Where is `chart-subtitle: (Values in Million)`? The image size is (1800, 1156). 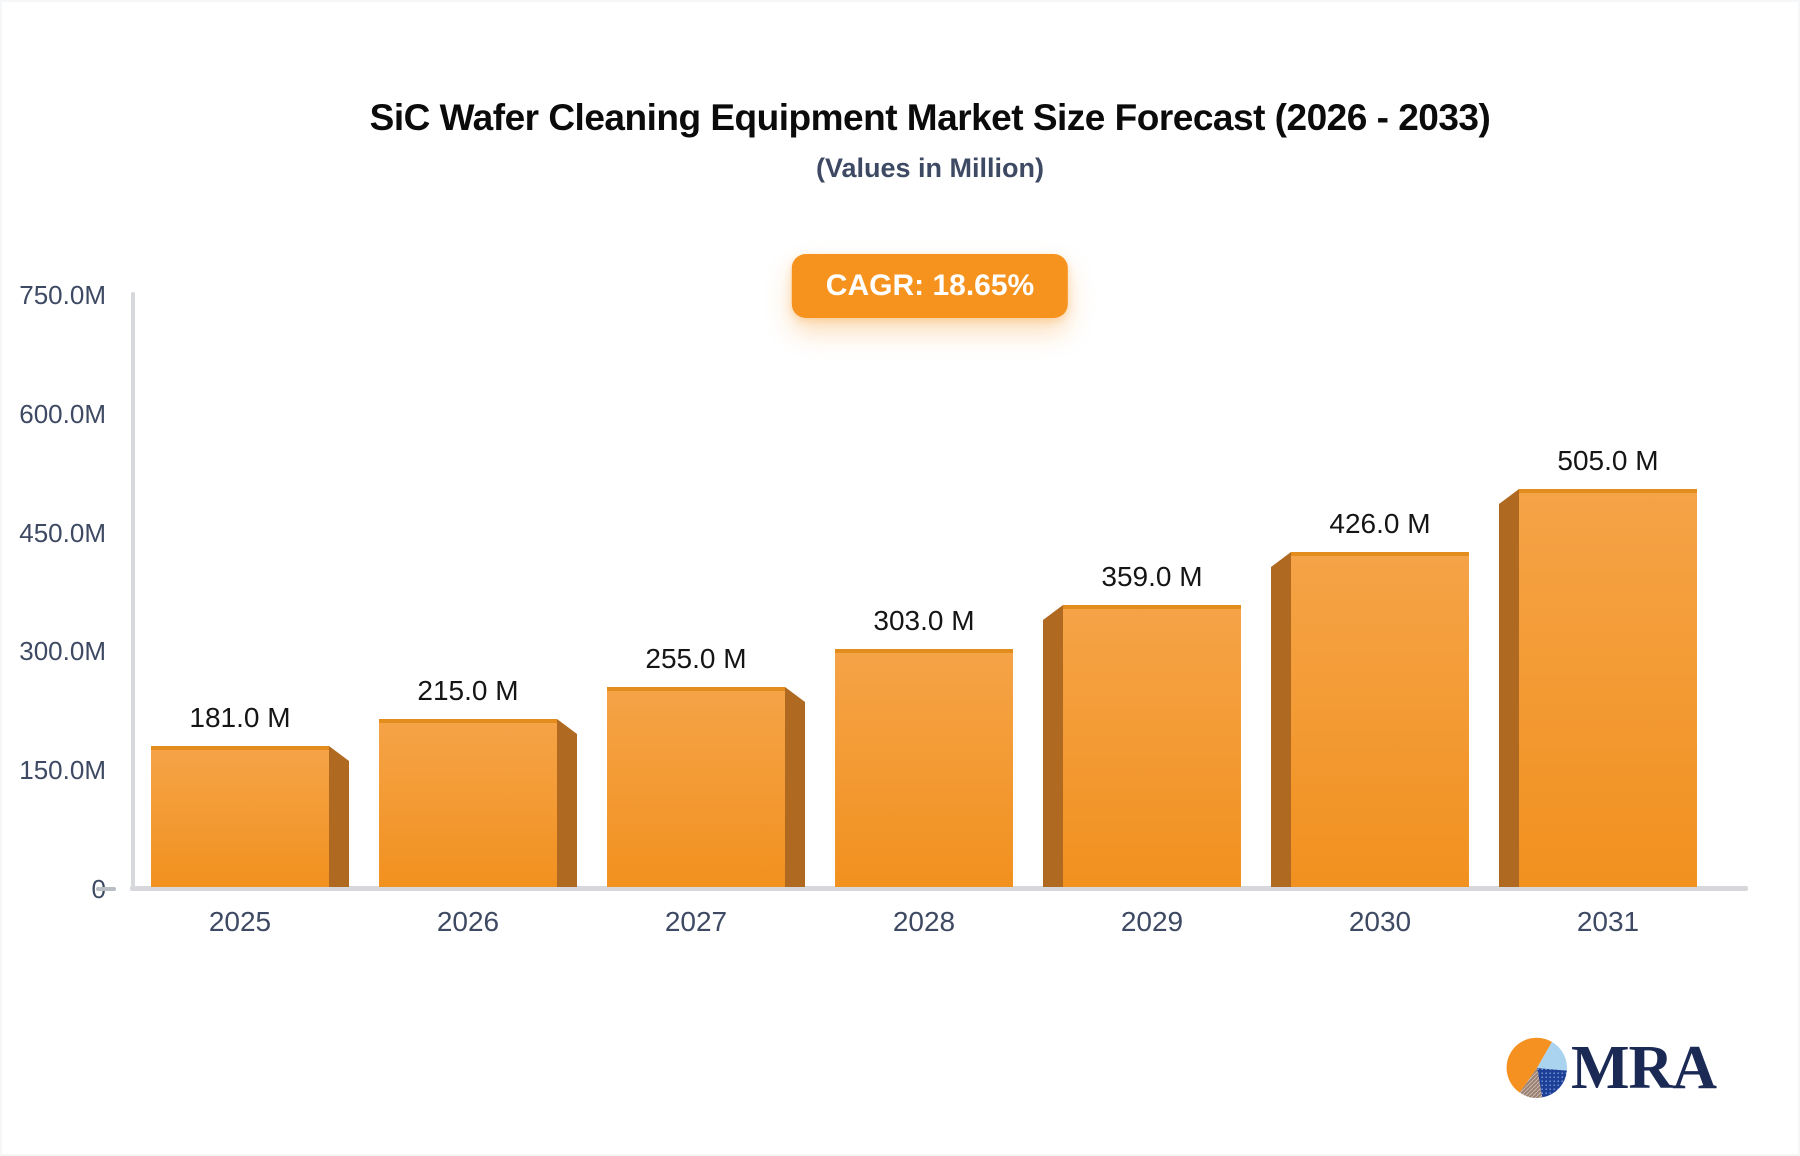
chart-subtitle: (Values in Million) is located at coordinates (930, 168).